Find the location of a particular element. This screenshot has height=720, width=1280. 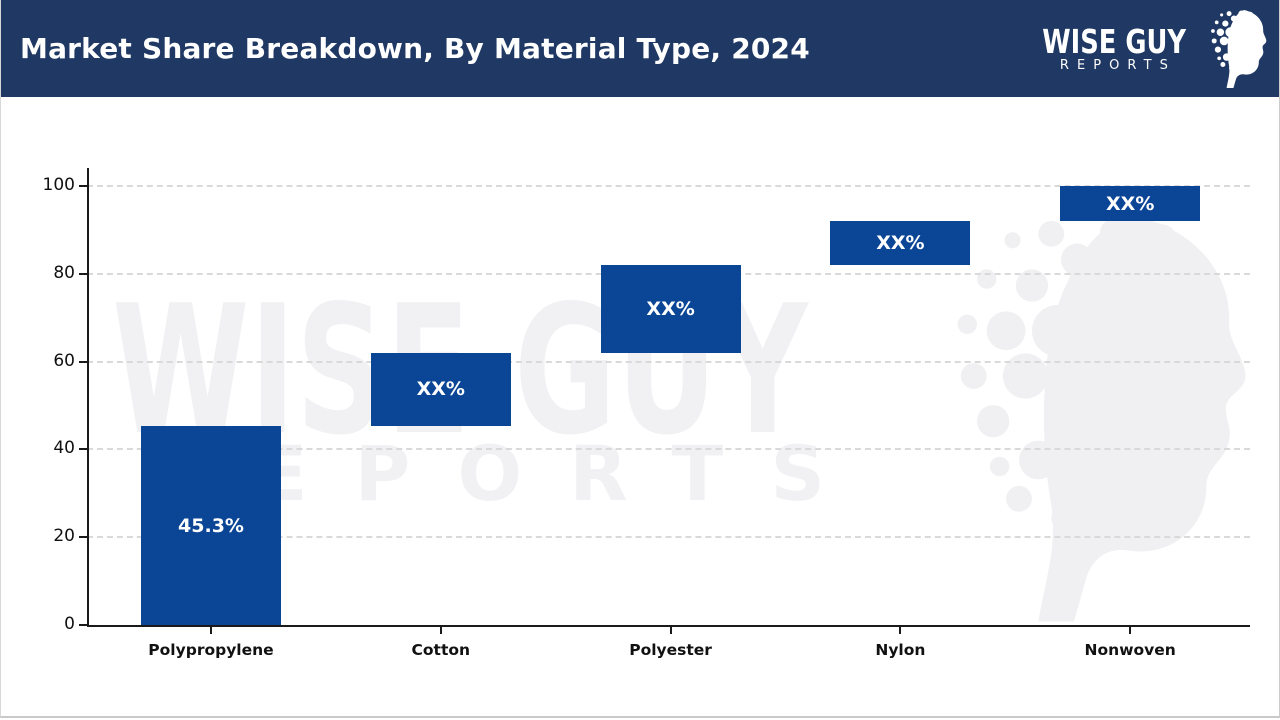

y-tick-label-40: 40 is located at coordinates (64, 448).